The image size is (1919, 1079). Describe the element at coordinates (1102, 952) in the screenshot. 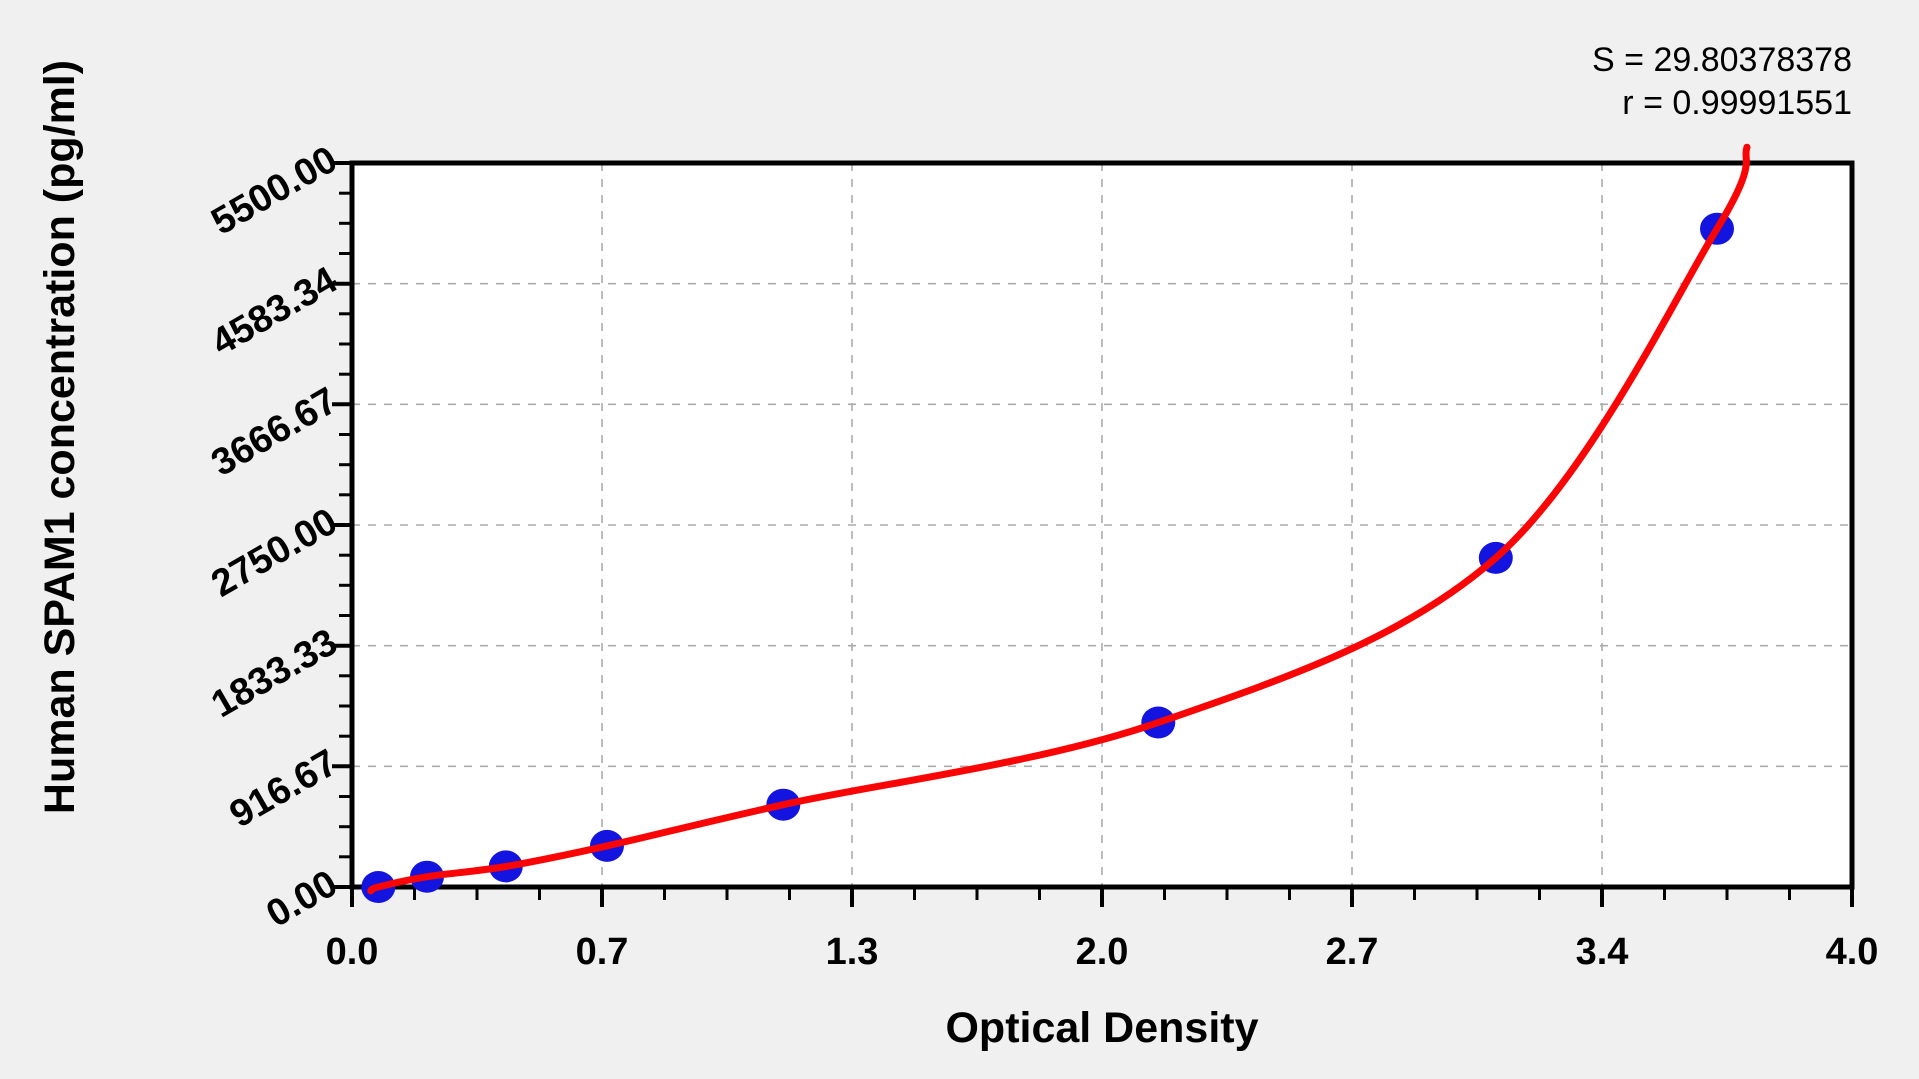

I see `x-tick-label: 2.0` at that location.